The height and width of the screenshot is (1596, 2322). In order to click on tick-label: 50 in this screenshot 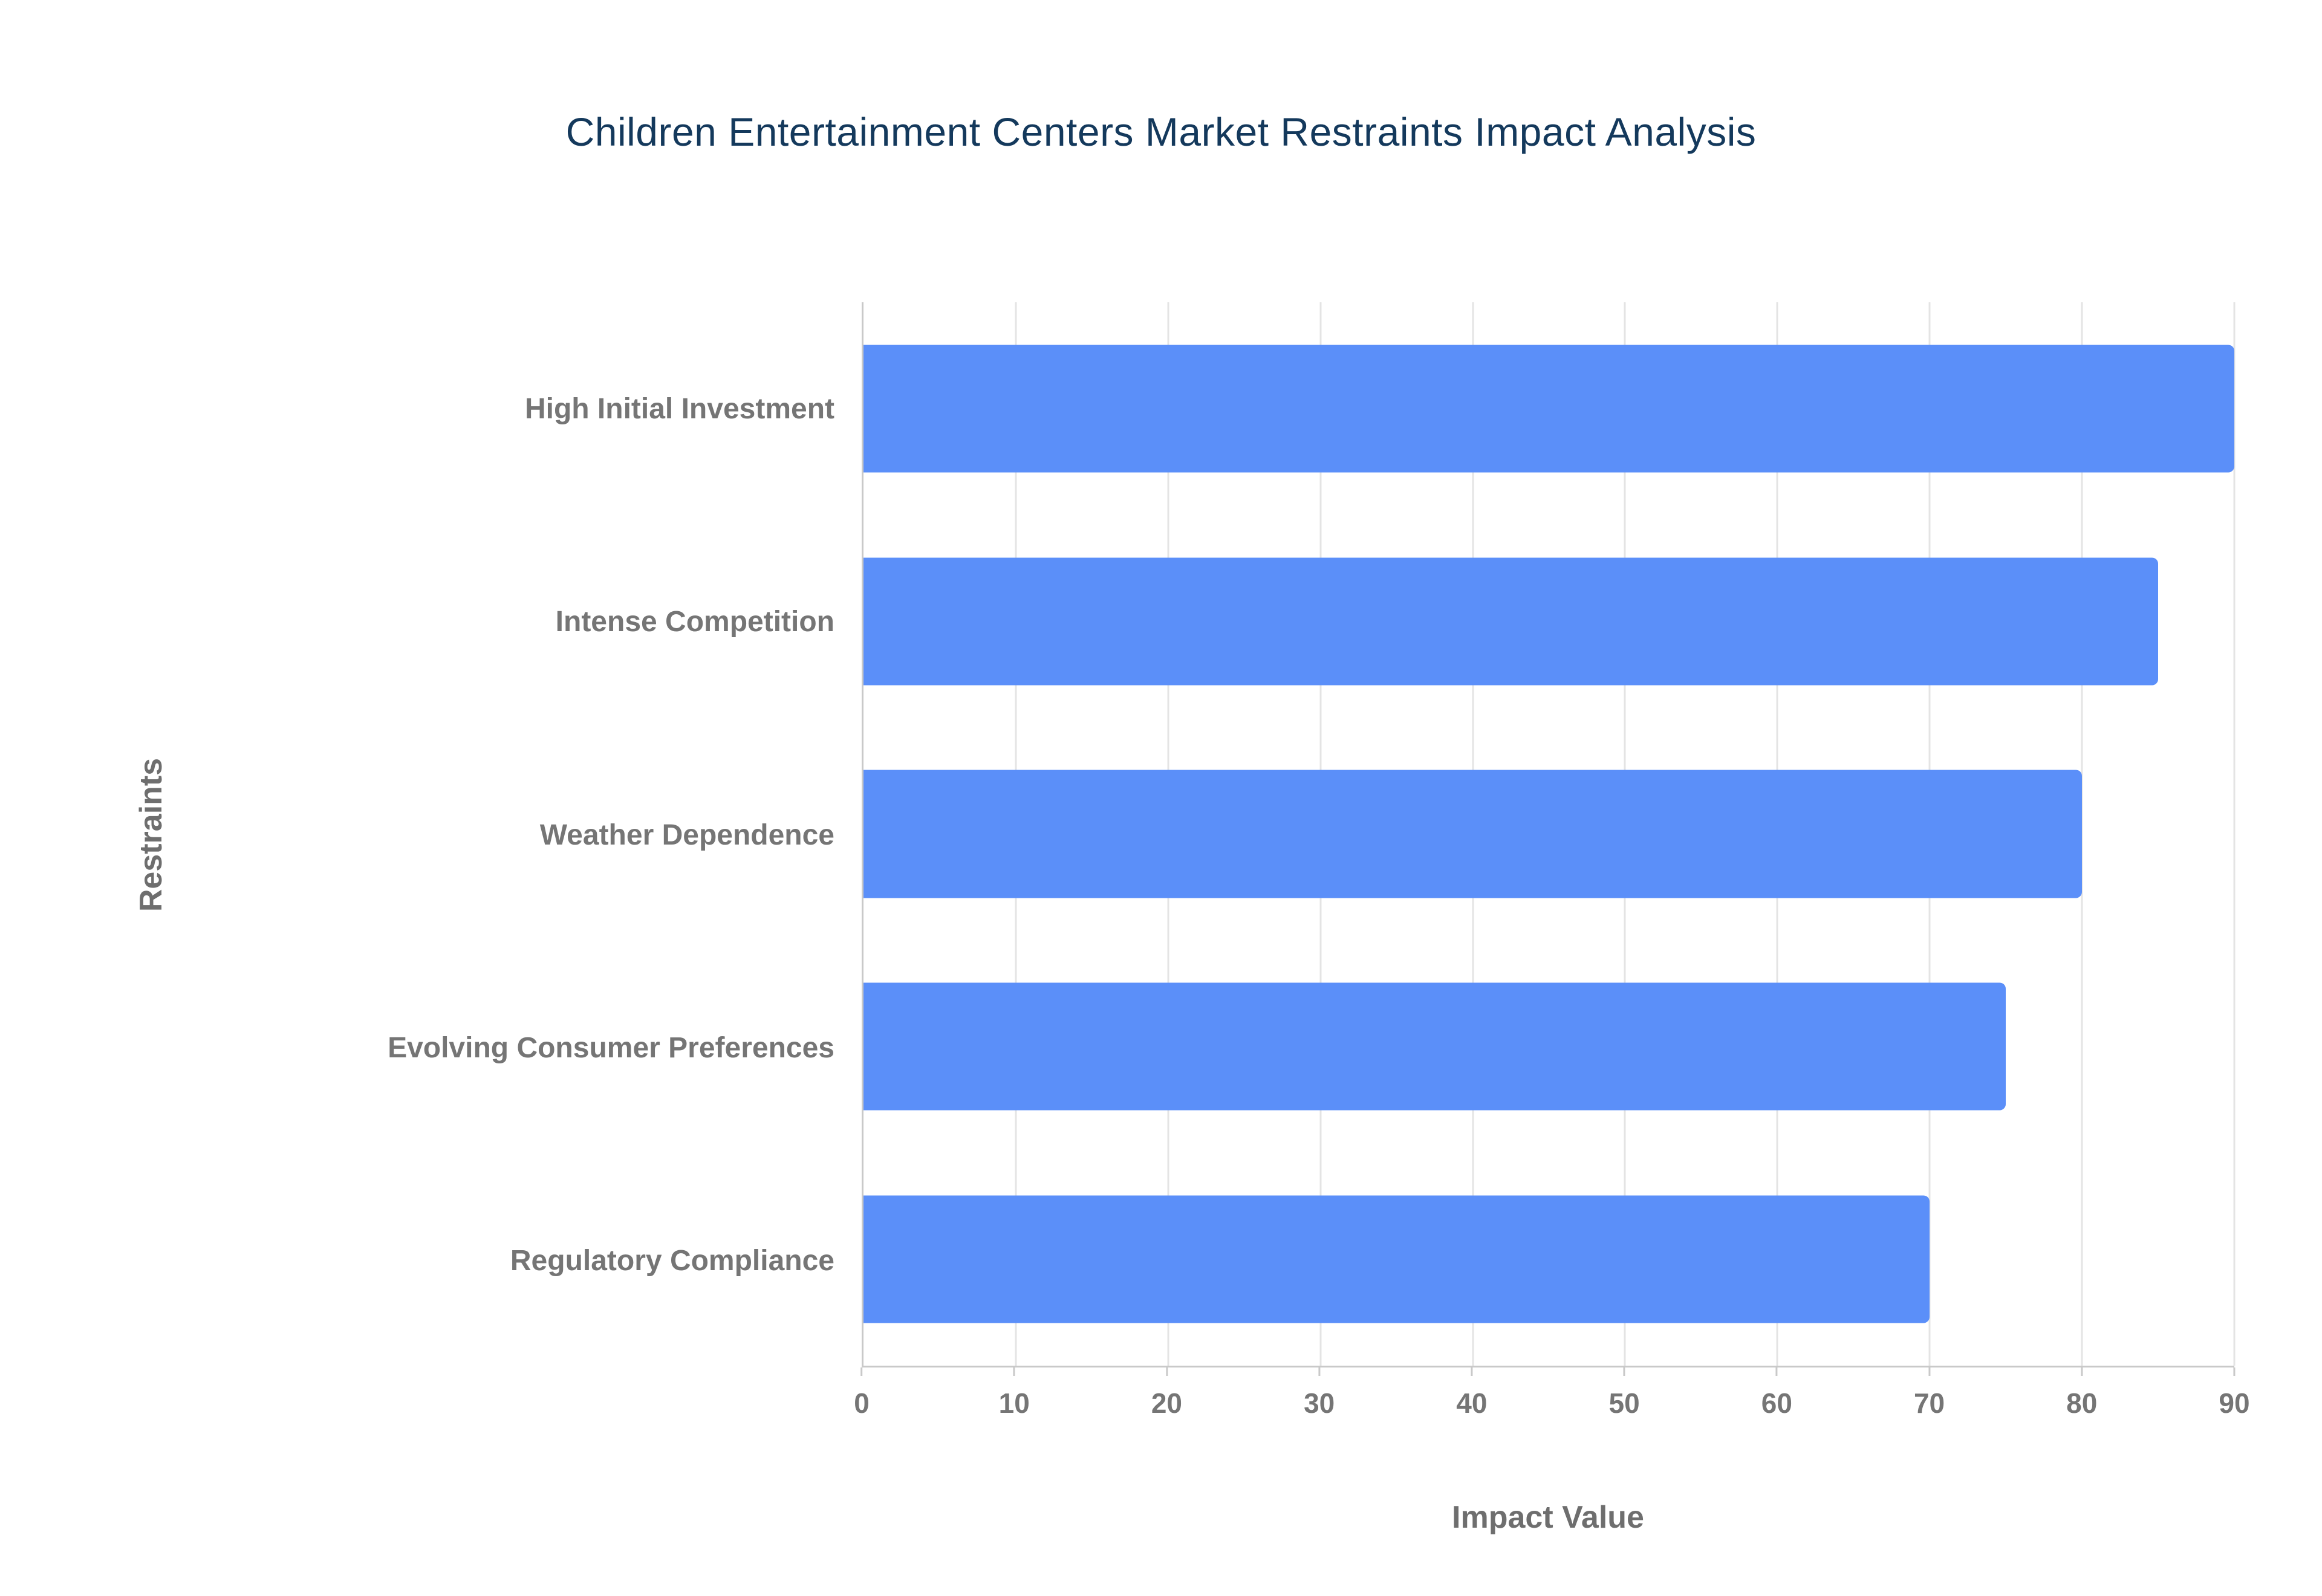, I will do `click(1624, 1403)`.